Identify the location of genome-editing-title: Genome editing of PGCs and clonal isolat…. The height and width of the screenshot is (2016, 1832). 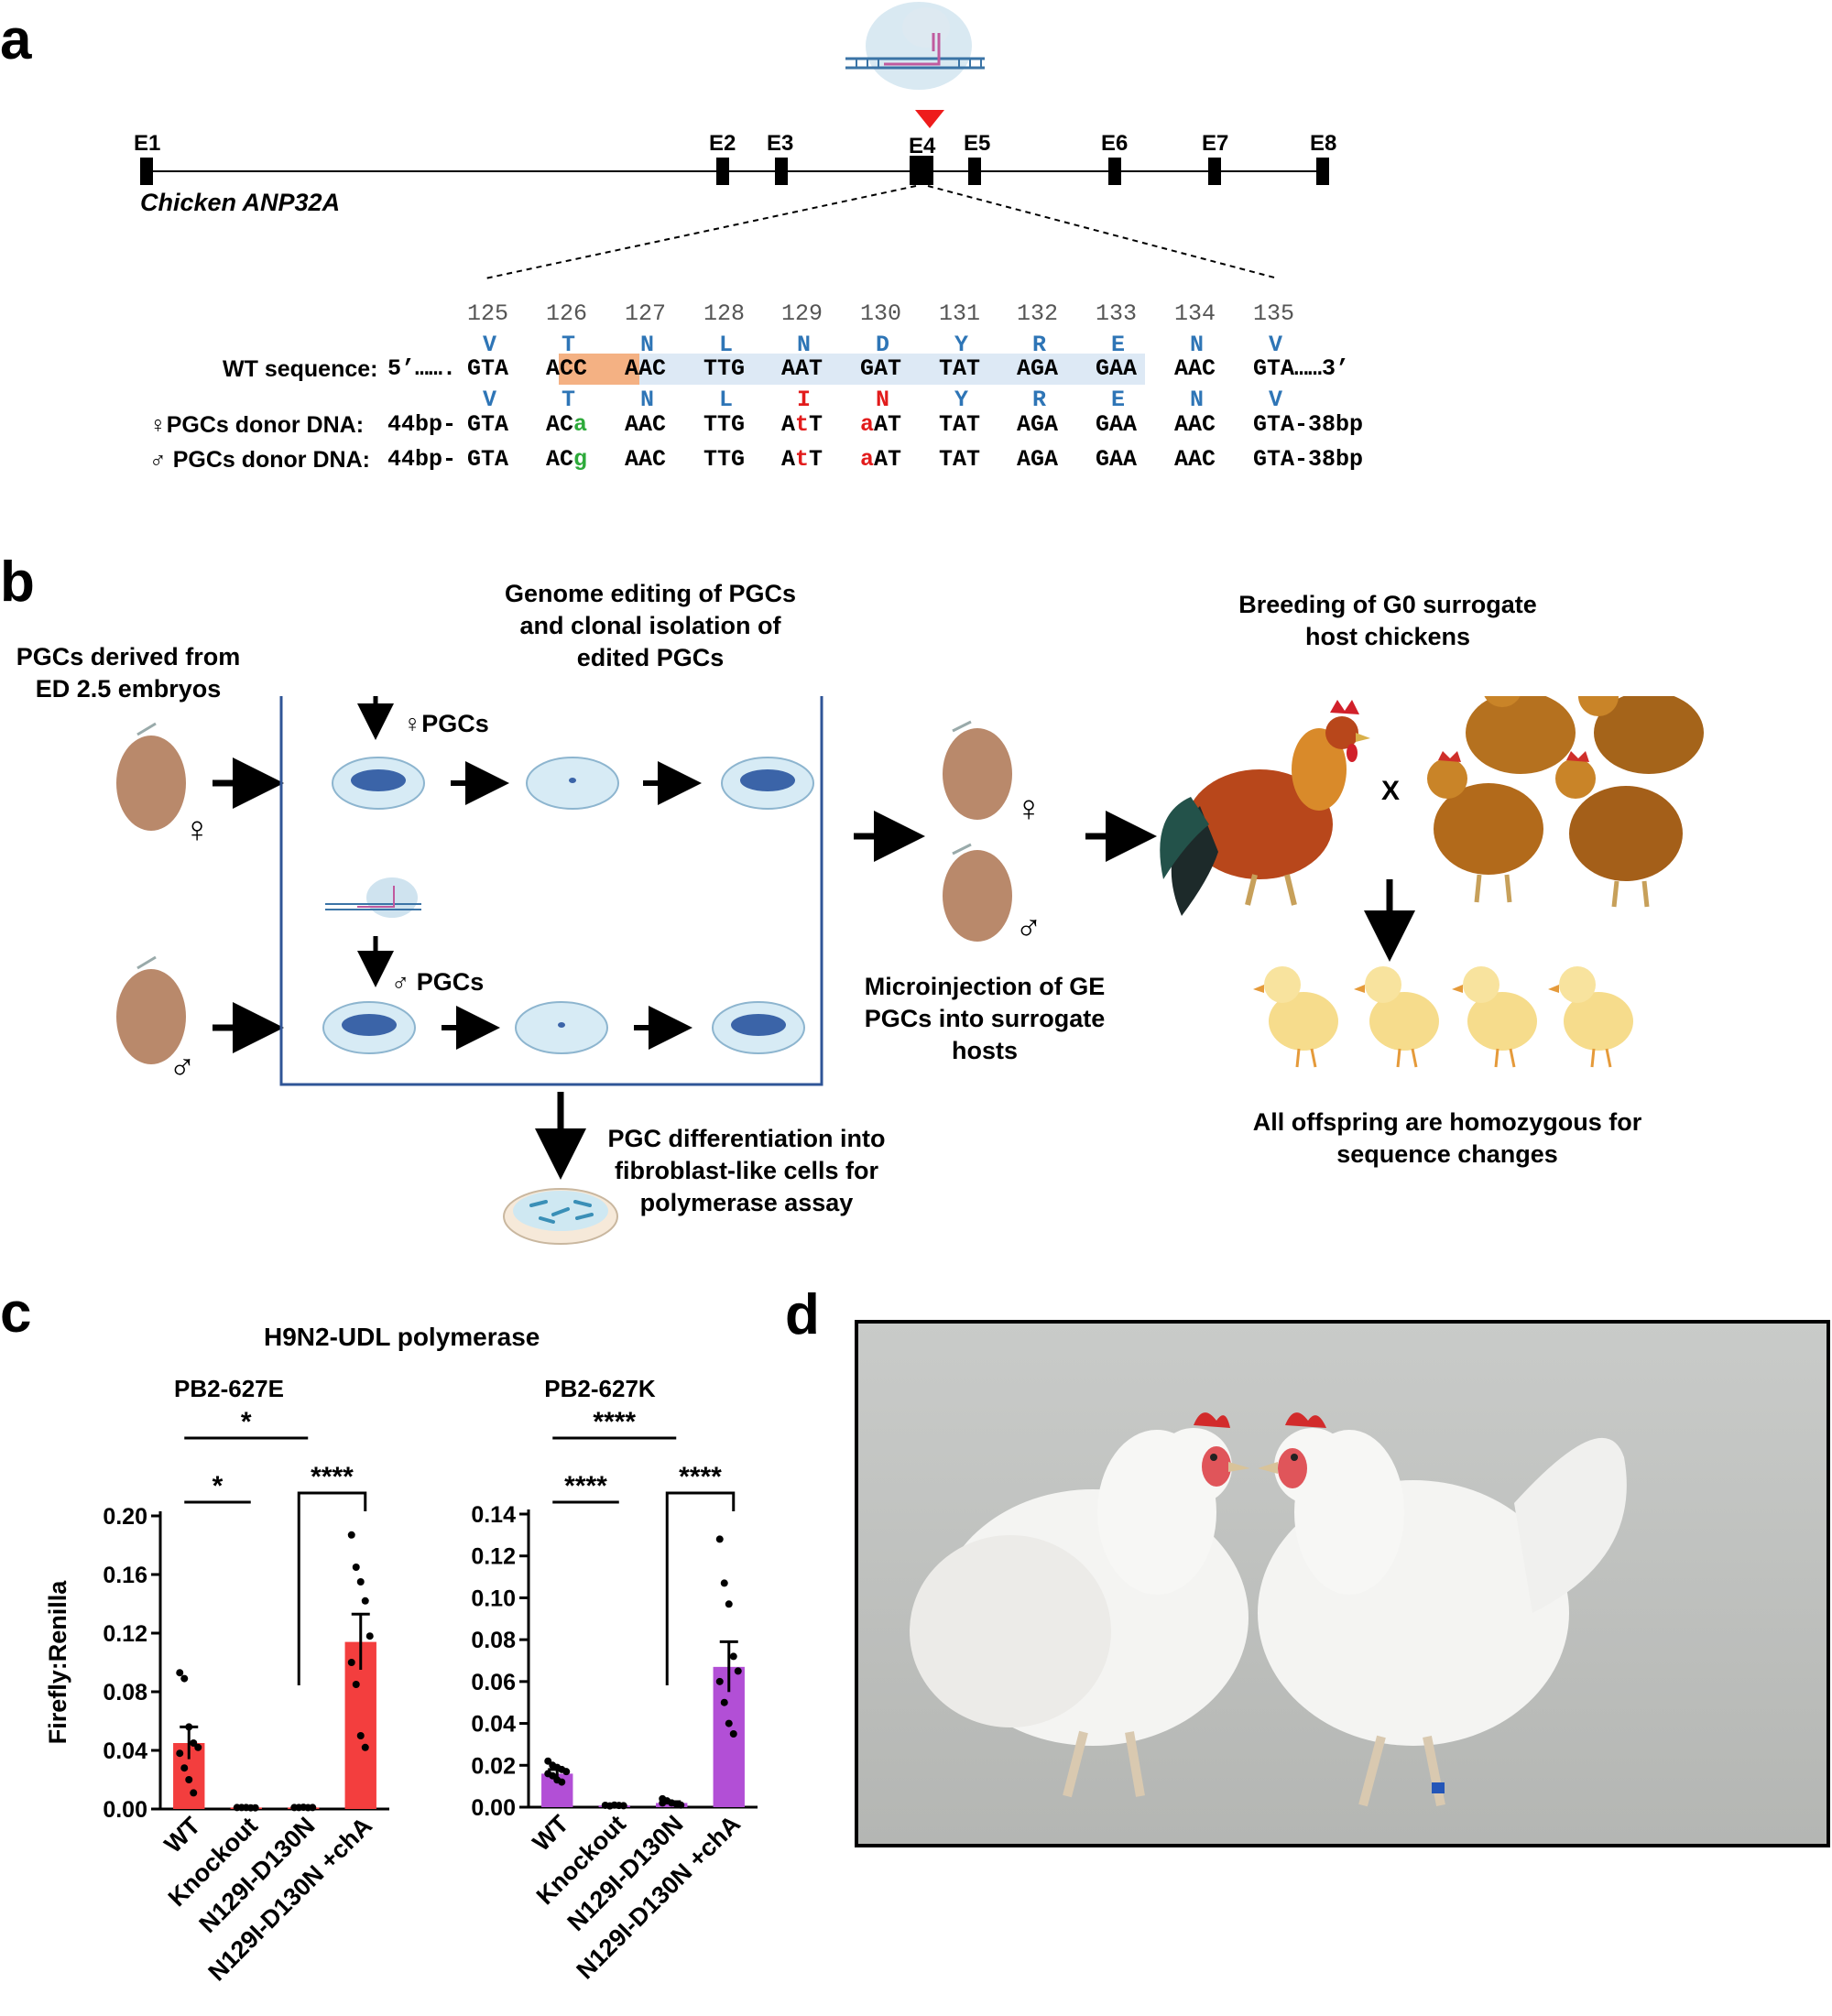
(651, 625).